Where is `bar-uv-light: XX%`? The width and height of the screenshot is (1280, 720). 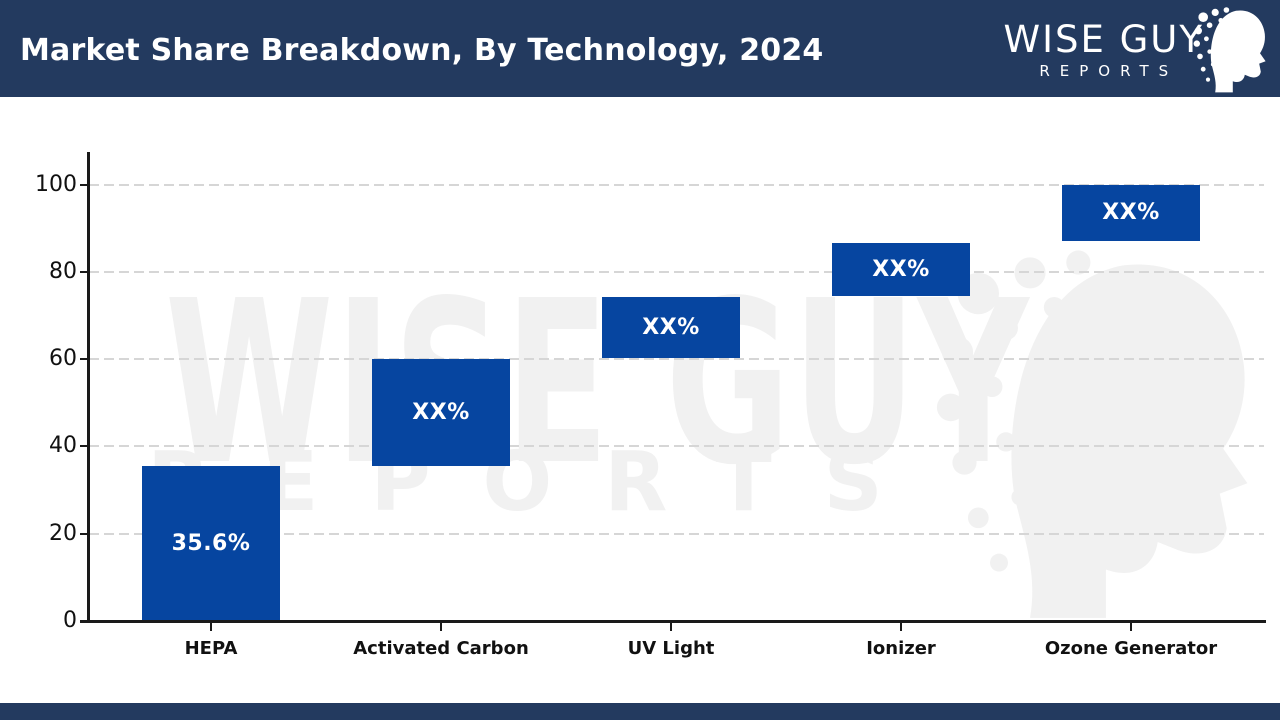
bar-uv-light: XX% is located at coordinates (671, 327).